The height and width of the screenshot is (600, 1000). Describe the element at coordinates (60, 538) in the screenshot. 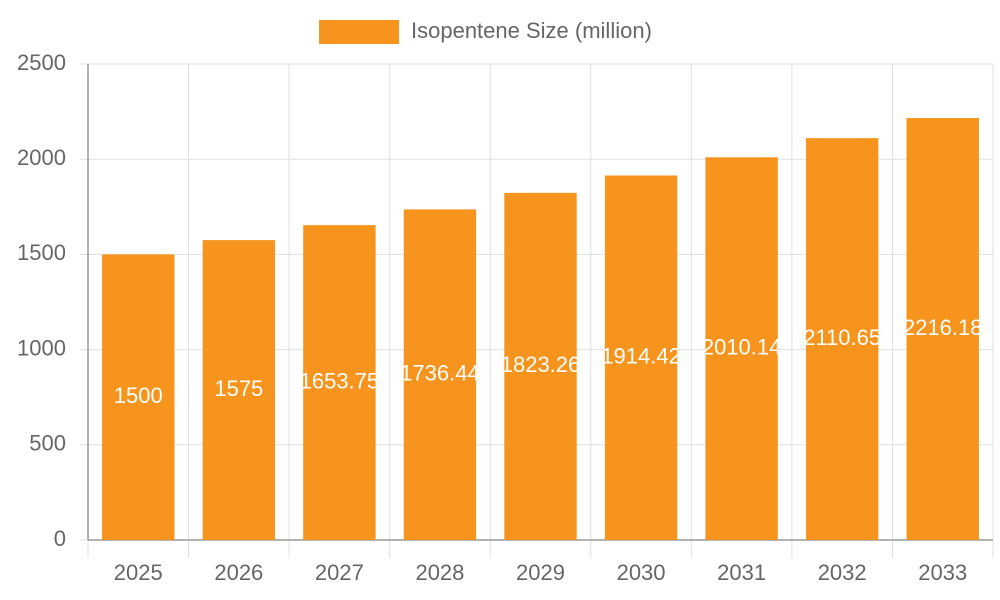

I see `y-tick-label: 0` at that location.